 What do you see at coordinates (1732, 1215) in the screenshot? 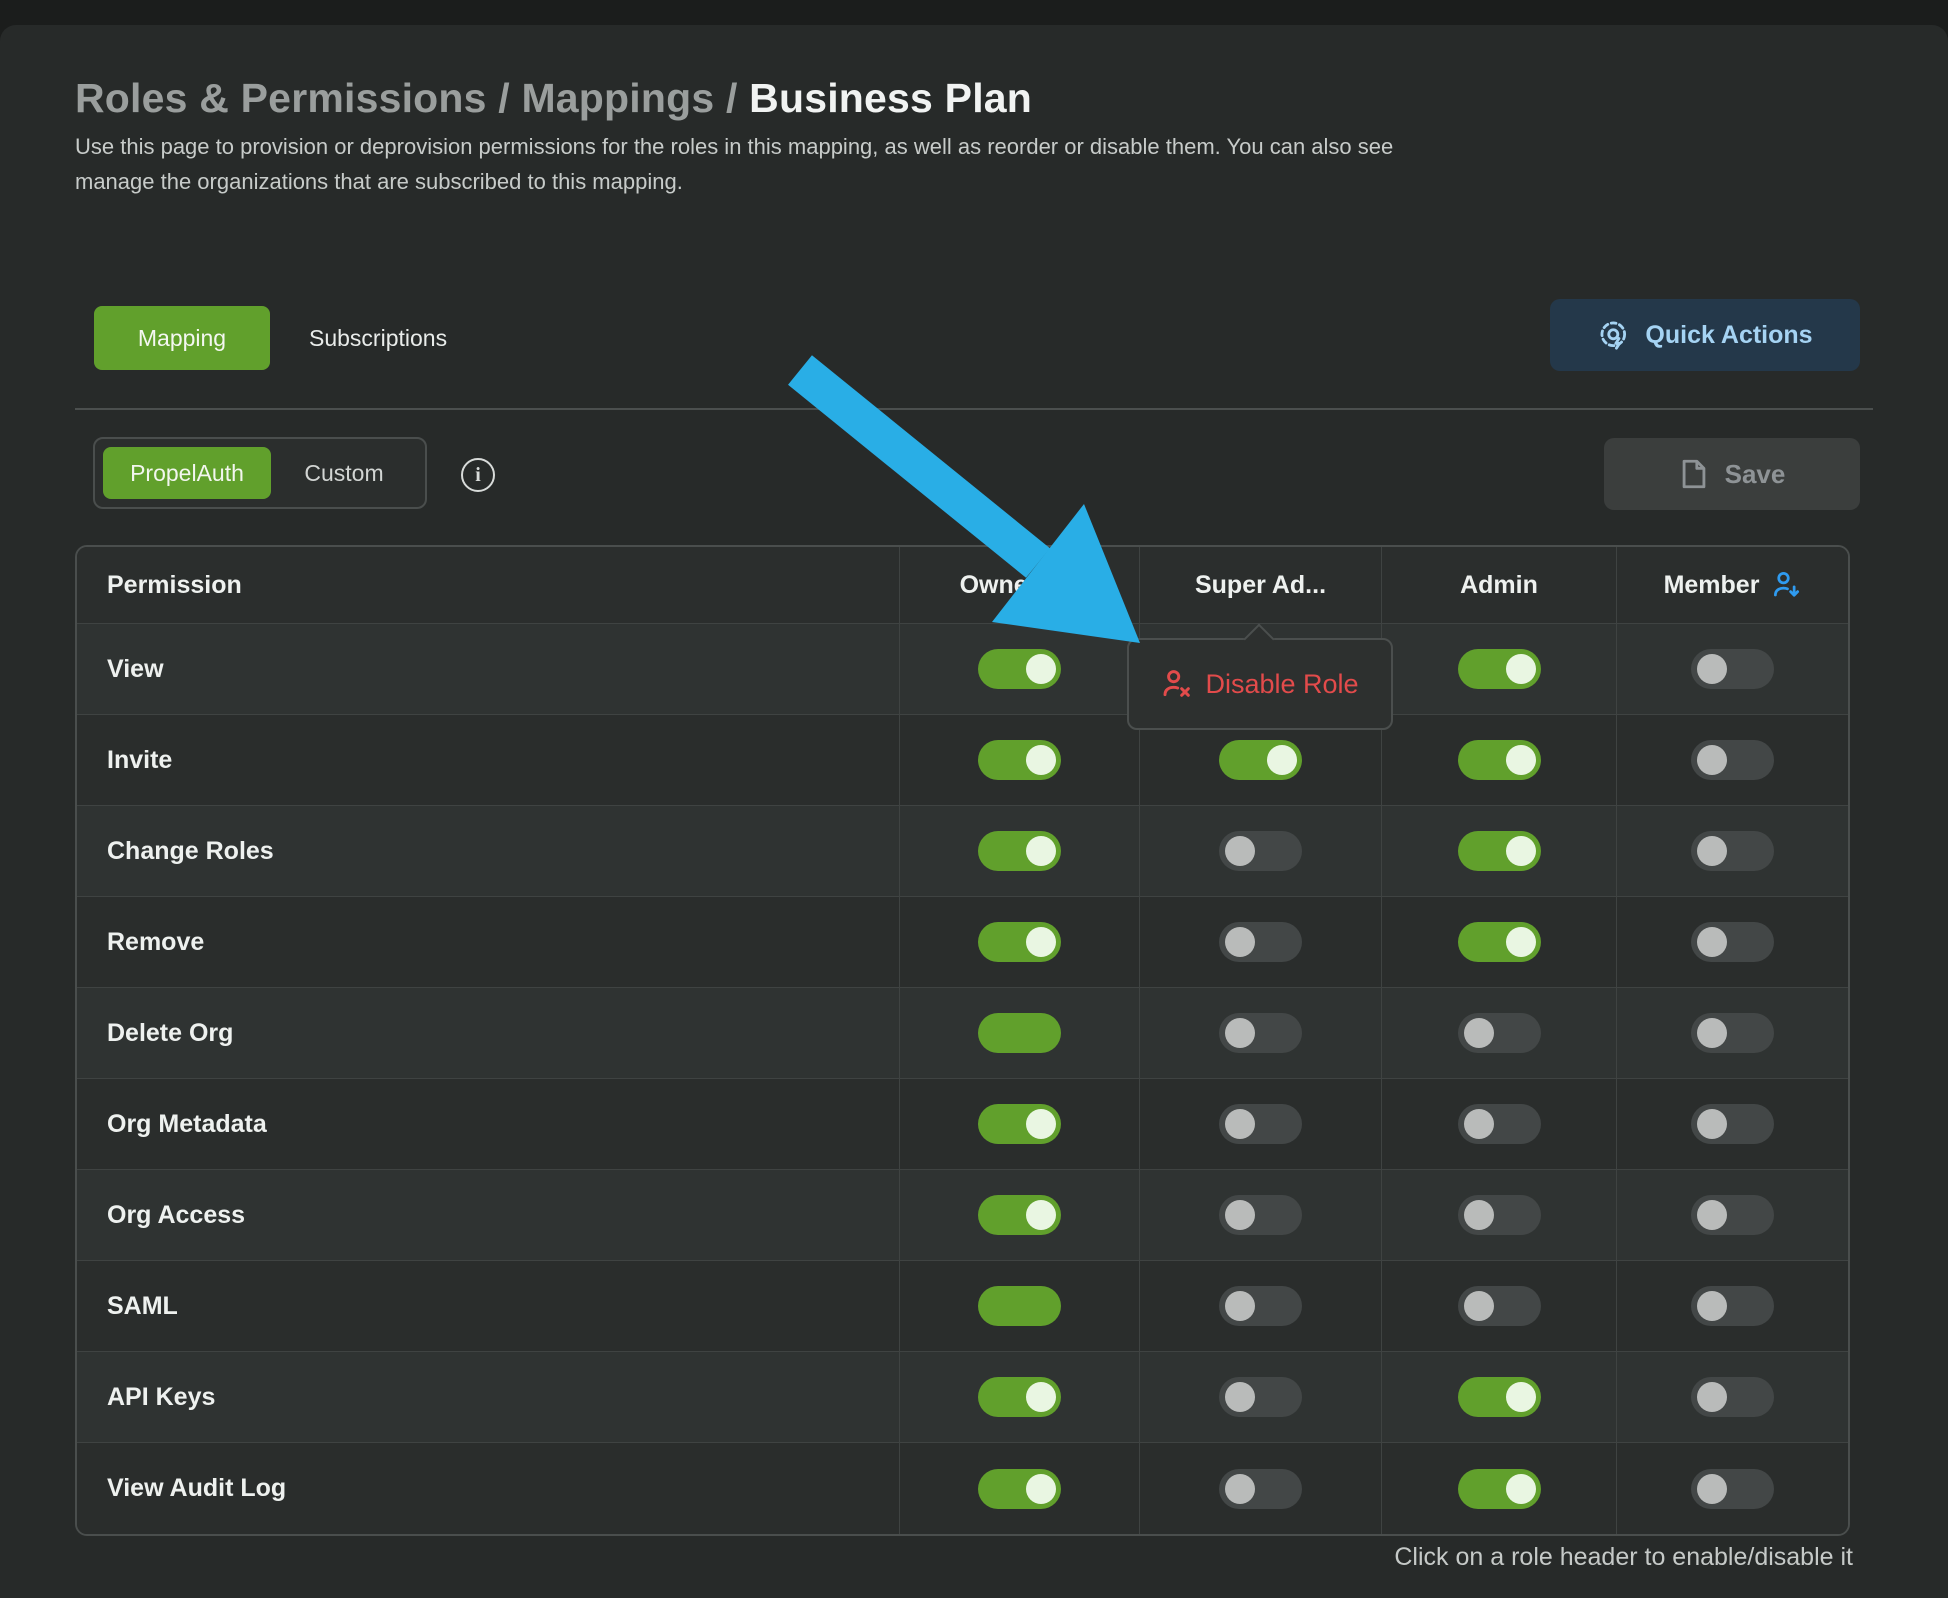
I see `toggle-member-org-access` at bounding box center [1732, 1215].